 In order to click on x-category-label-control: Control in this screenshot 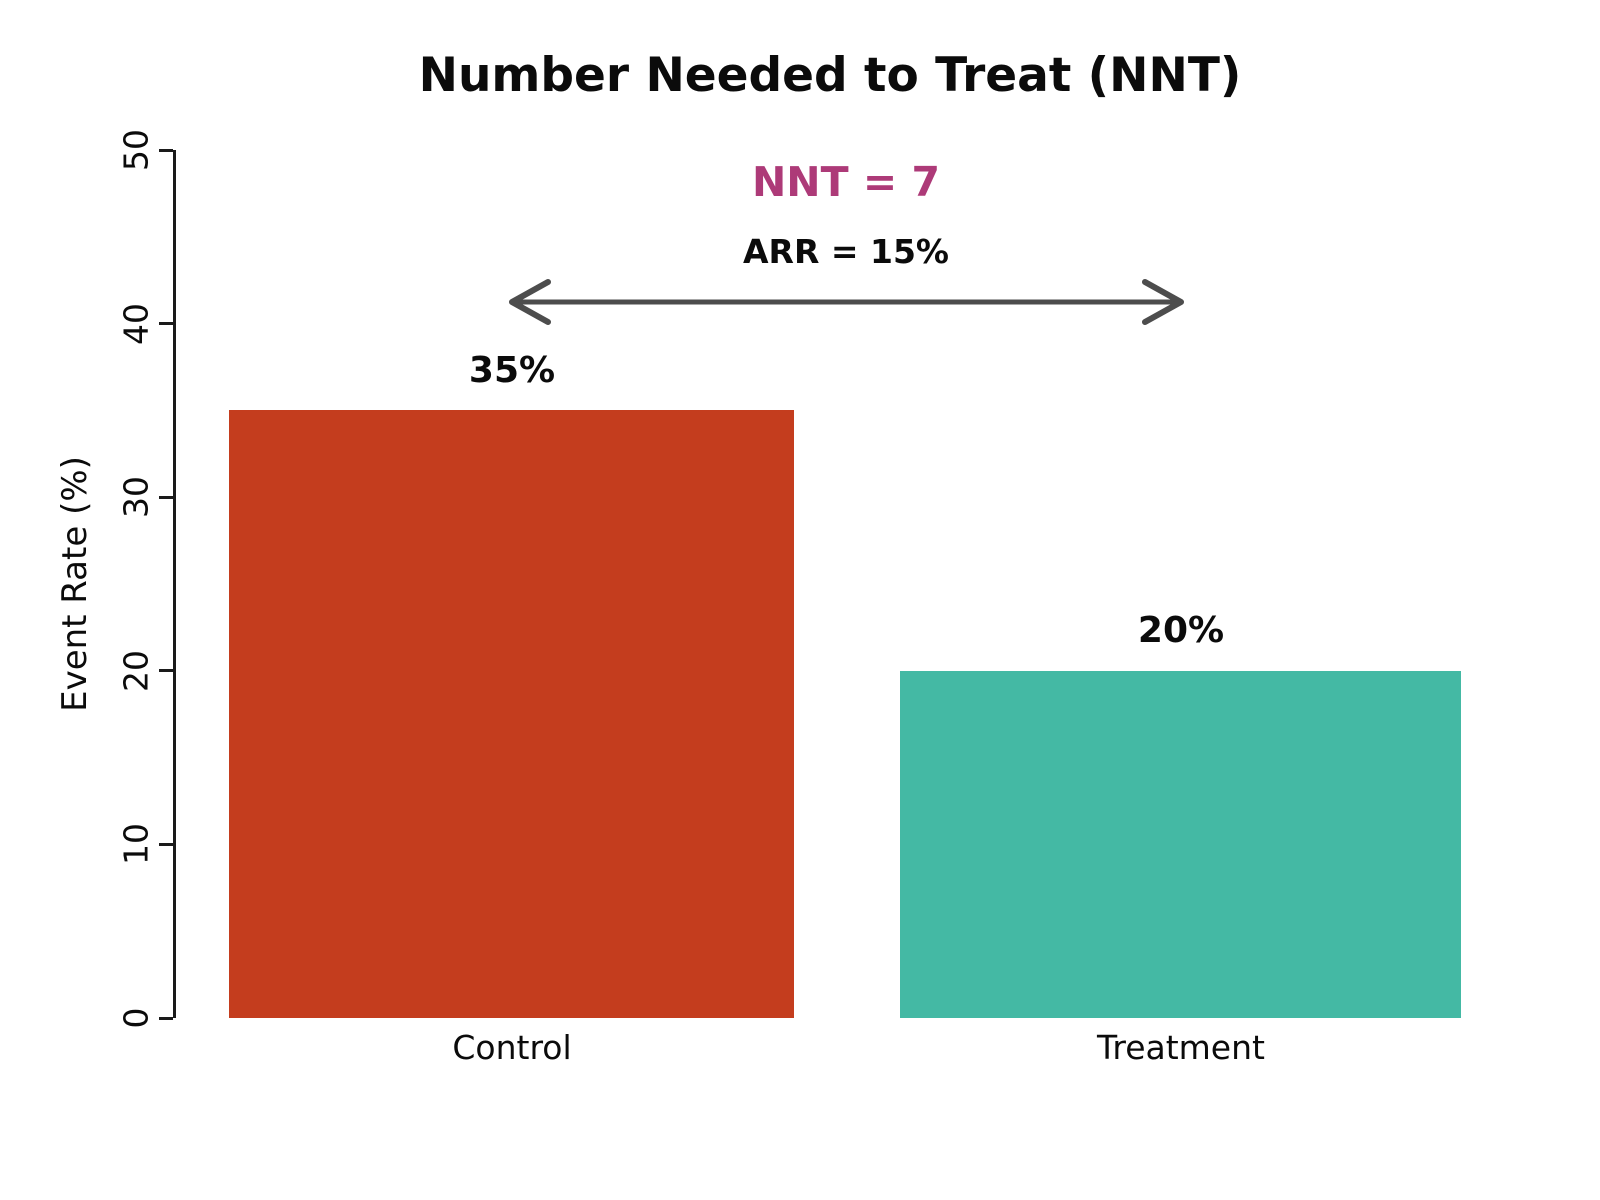, I will do `click(512, 1047)`.